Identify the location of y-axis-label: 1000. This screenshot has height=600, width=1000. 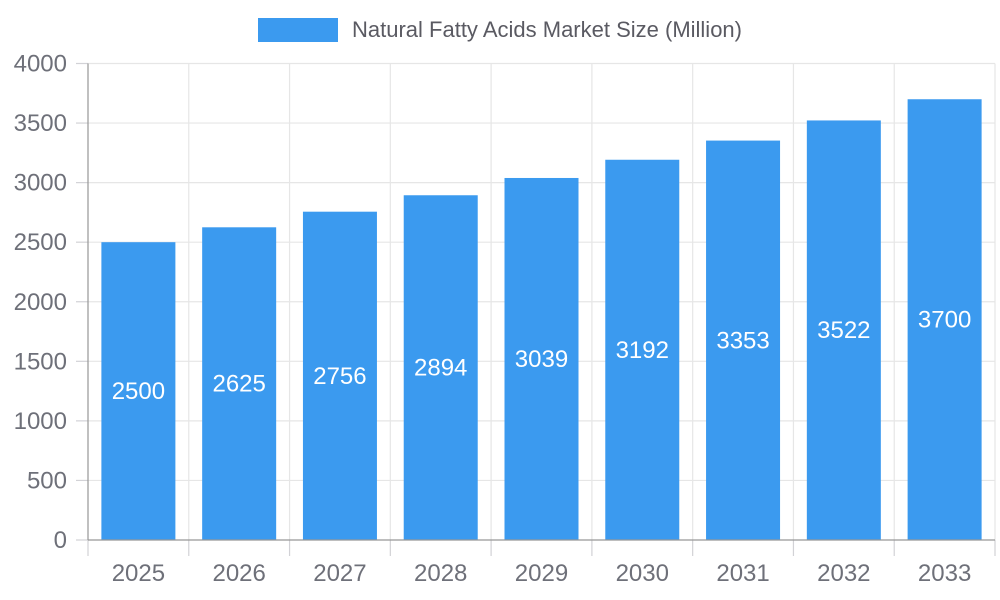
(40, 421).